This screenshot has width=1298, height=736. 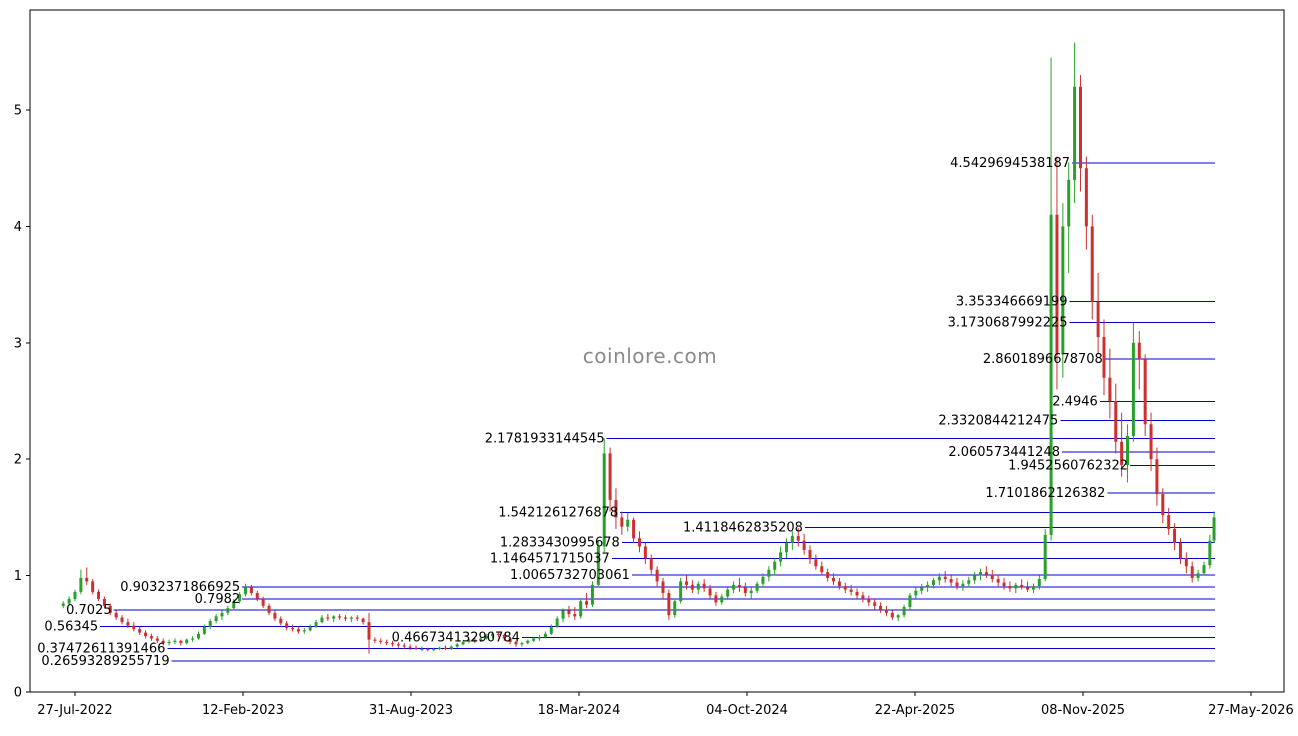 I want to click on level-label: 2.1781933144545, so click(x=545, y=438).